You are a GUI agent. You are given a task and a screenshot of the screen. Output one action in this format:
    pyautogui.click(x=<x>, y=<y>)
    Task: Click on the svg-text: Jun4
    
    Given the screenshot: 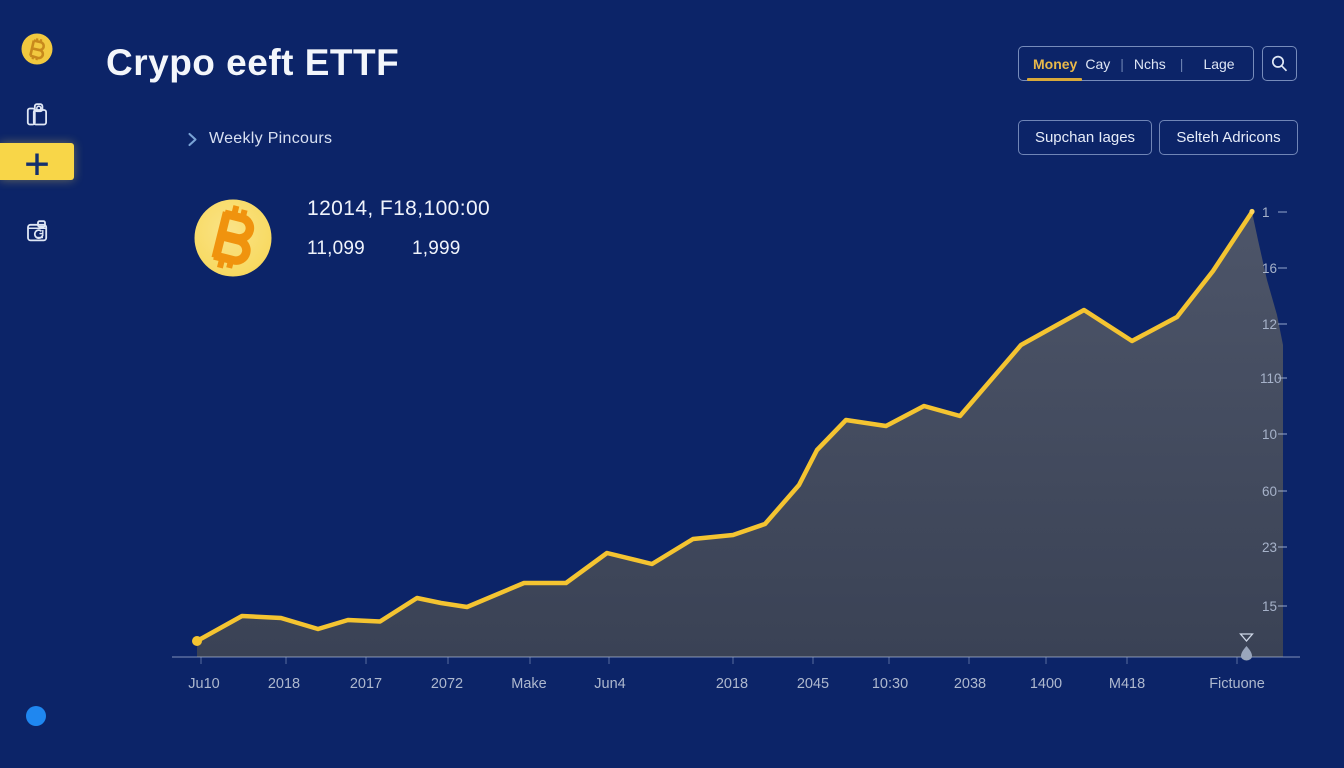 What is the action you would take?
    pyautogui.click(x=609, y=684)
    